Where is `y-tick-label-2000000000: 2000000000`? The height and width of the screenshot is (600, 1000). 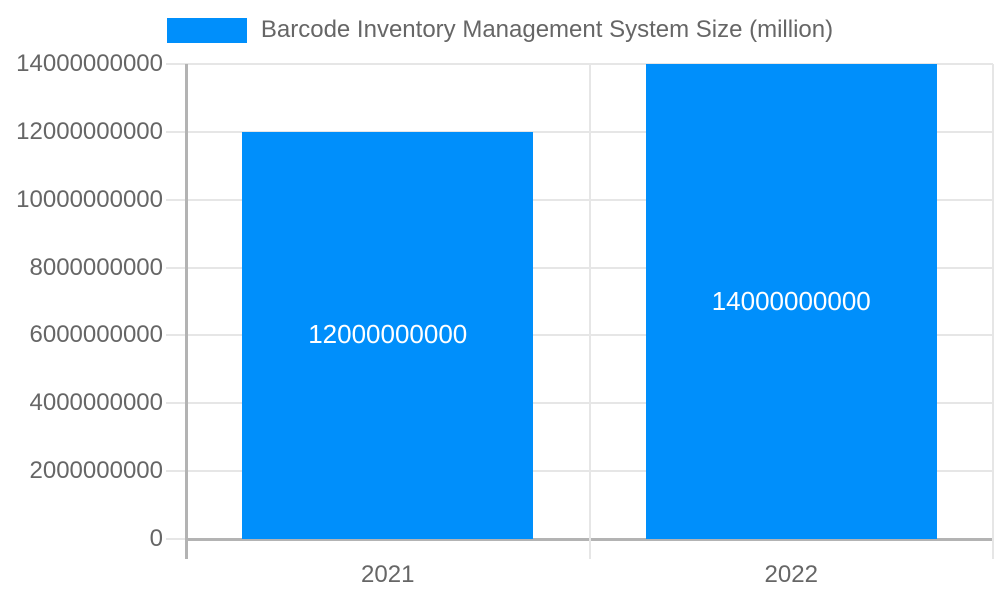 y-tick-label-2000000000: 2000000000 is located at coordinates (96, 471).